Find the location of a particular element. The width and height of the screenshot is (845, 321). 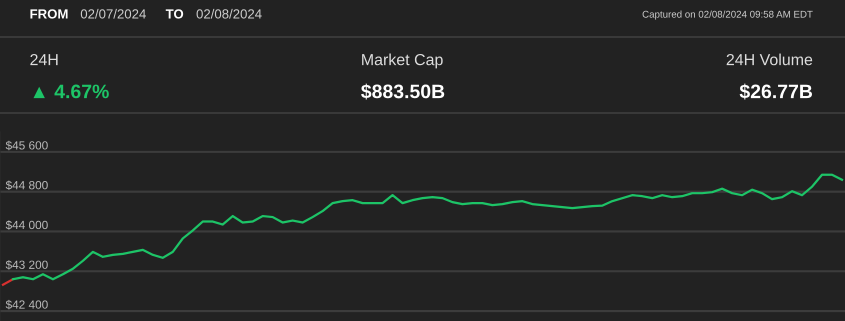

text: $26.77B is located at coordinates (776, 92).